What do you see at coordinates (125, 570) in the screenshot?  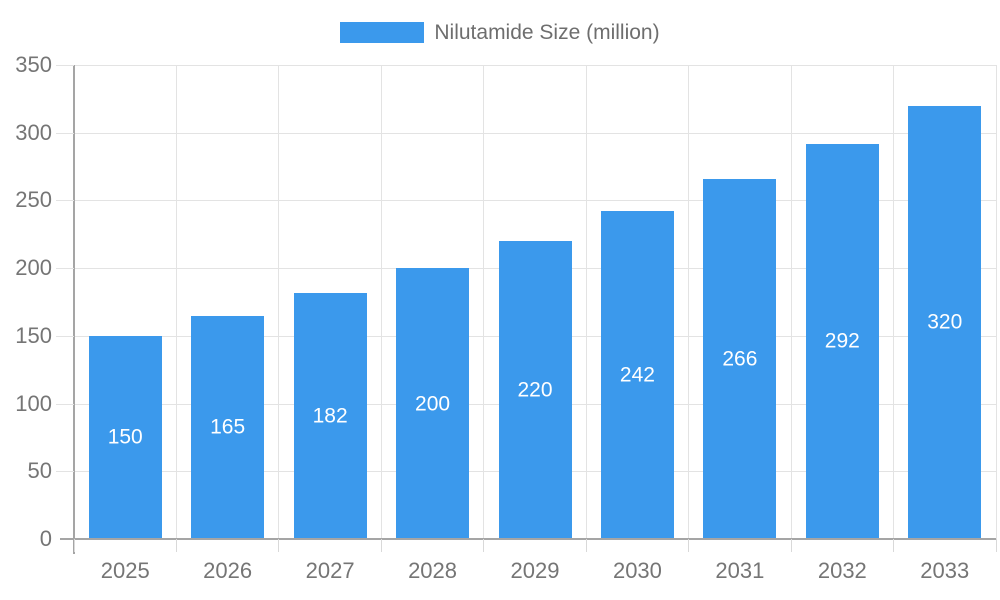 I see `x-axis-category-label: 2025` at bounding box center [125, 570].